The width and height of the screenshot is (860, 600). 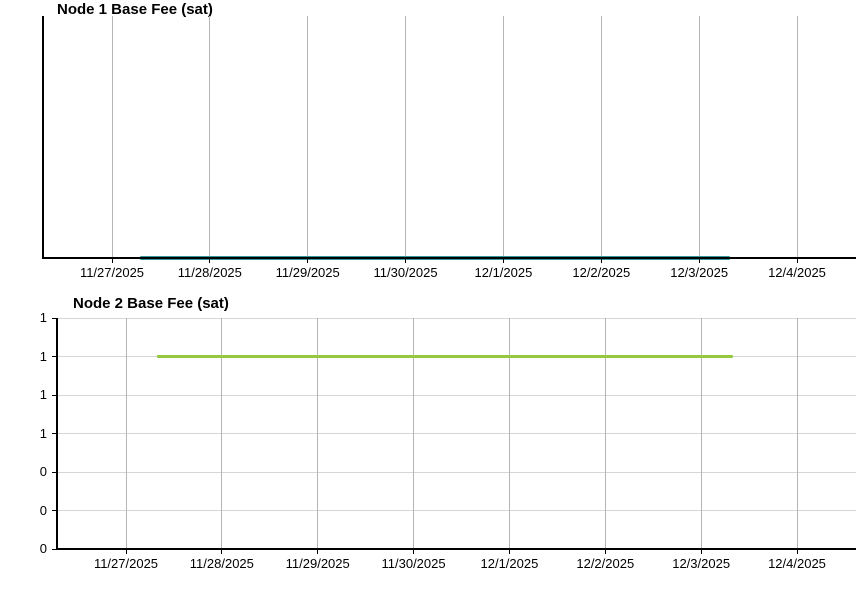 What do you see at coordinates (135, 9) in the screenshot?
I see `chart-title-node1: Node 1 Base Fee (sat)` at bounding box center [135, 9].